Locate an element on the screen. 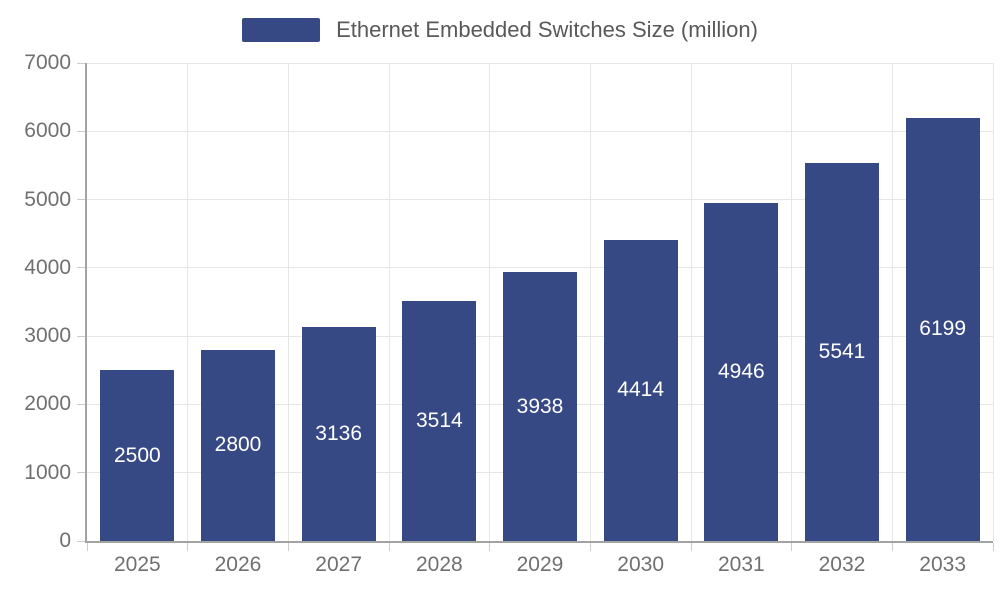 The width and height of the screenshot is (1000, 600). y-axis-tick-label: 4000 is located at coordinates (47, 267).